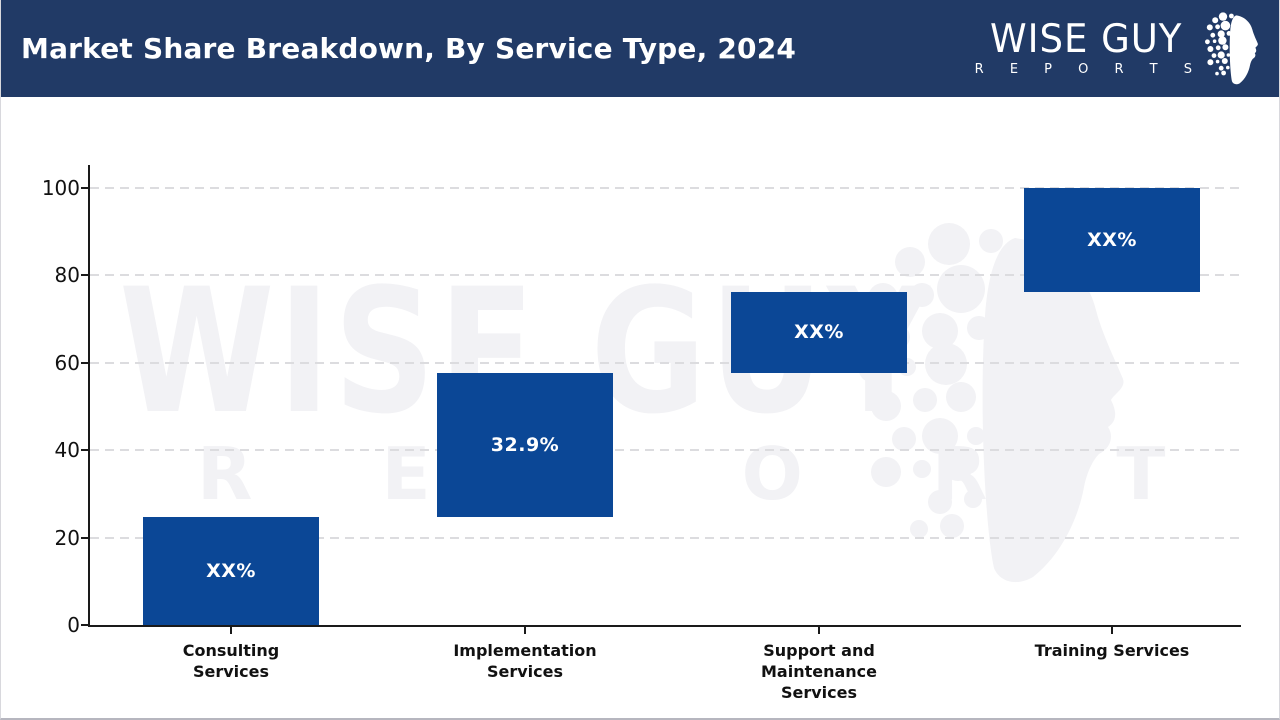 The image size is (1280, 720). Describe the element at coordinates (67, 537) in the screenshot. I see `y-tick-label: 20` at that location.